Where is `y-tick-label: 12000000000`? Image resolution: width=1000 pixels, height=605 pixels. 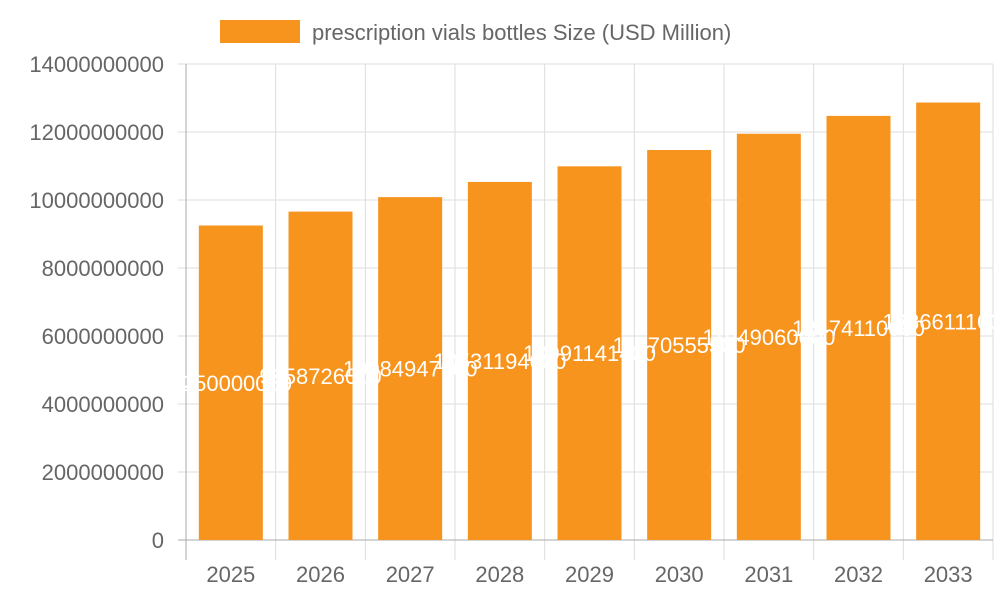 y-tick-label: 12000000000 is located at coordinates (96, 132).